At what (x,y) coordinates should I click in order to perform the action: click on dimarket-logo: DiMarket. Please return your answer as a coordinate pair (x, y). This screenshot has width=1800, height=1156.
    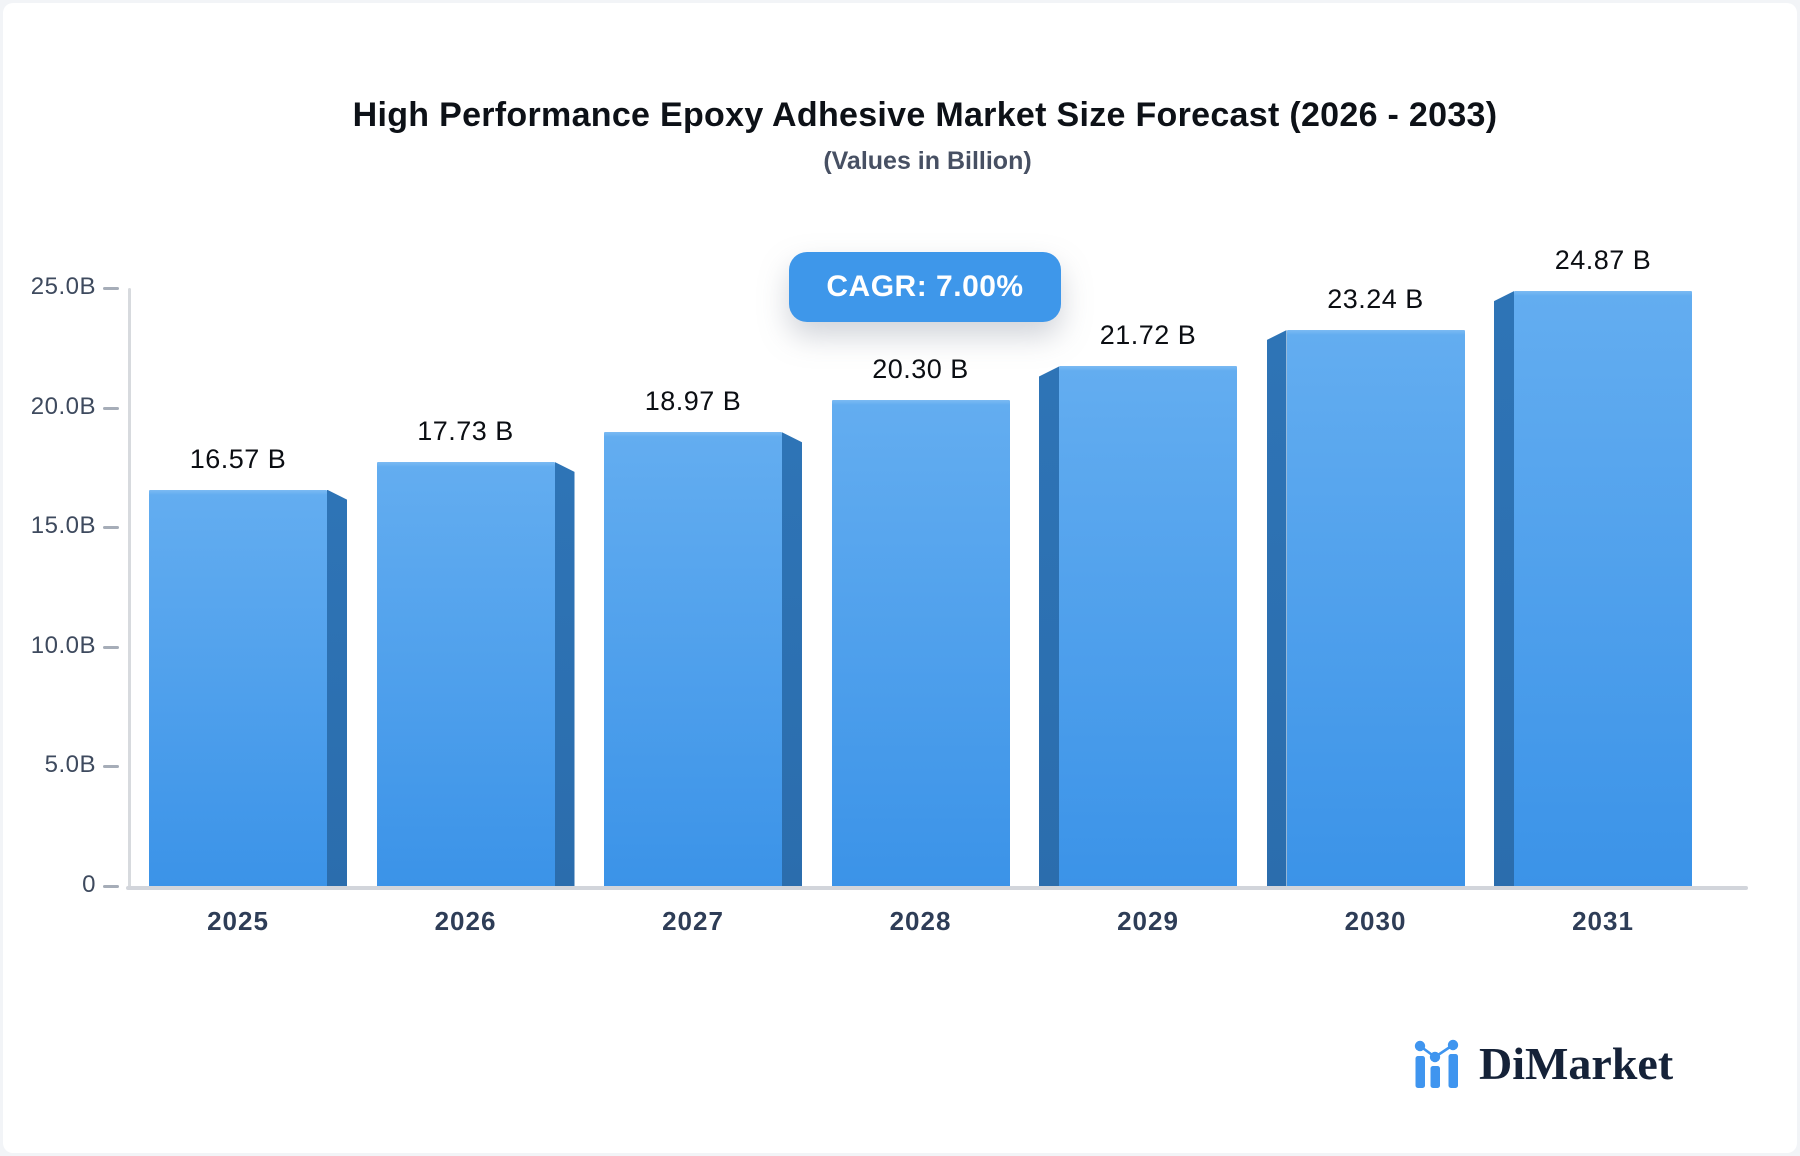
    Looking at the image, I should click on (1543, 1064).